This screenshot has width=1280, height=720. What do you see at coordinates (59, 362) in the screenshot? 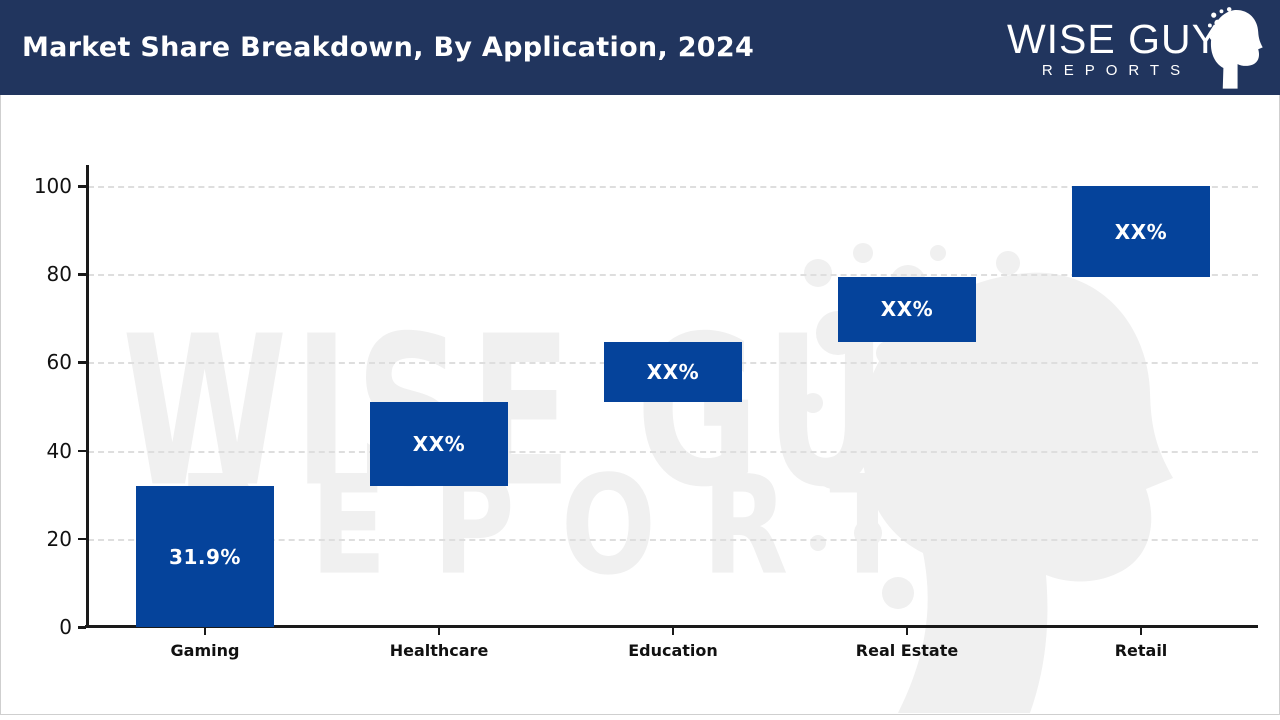
I see `y-tick-label-60: 60` at bounding box center [59, 362].